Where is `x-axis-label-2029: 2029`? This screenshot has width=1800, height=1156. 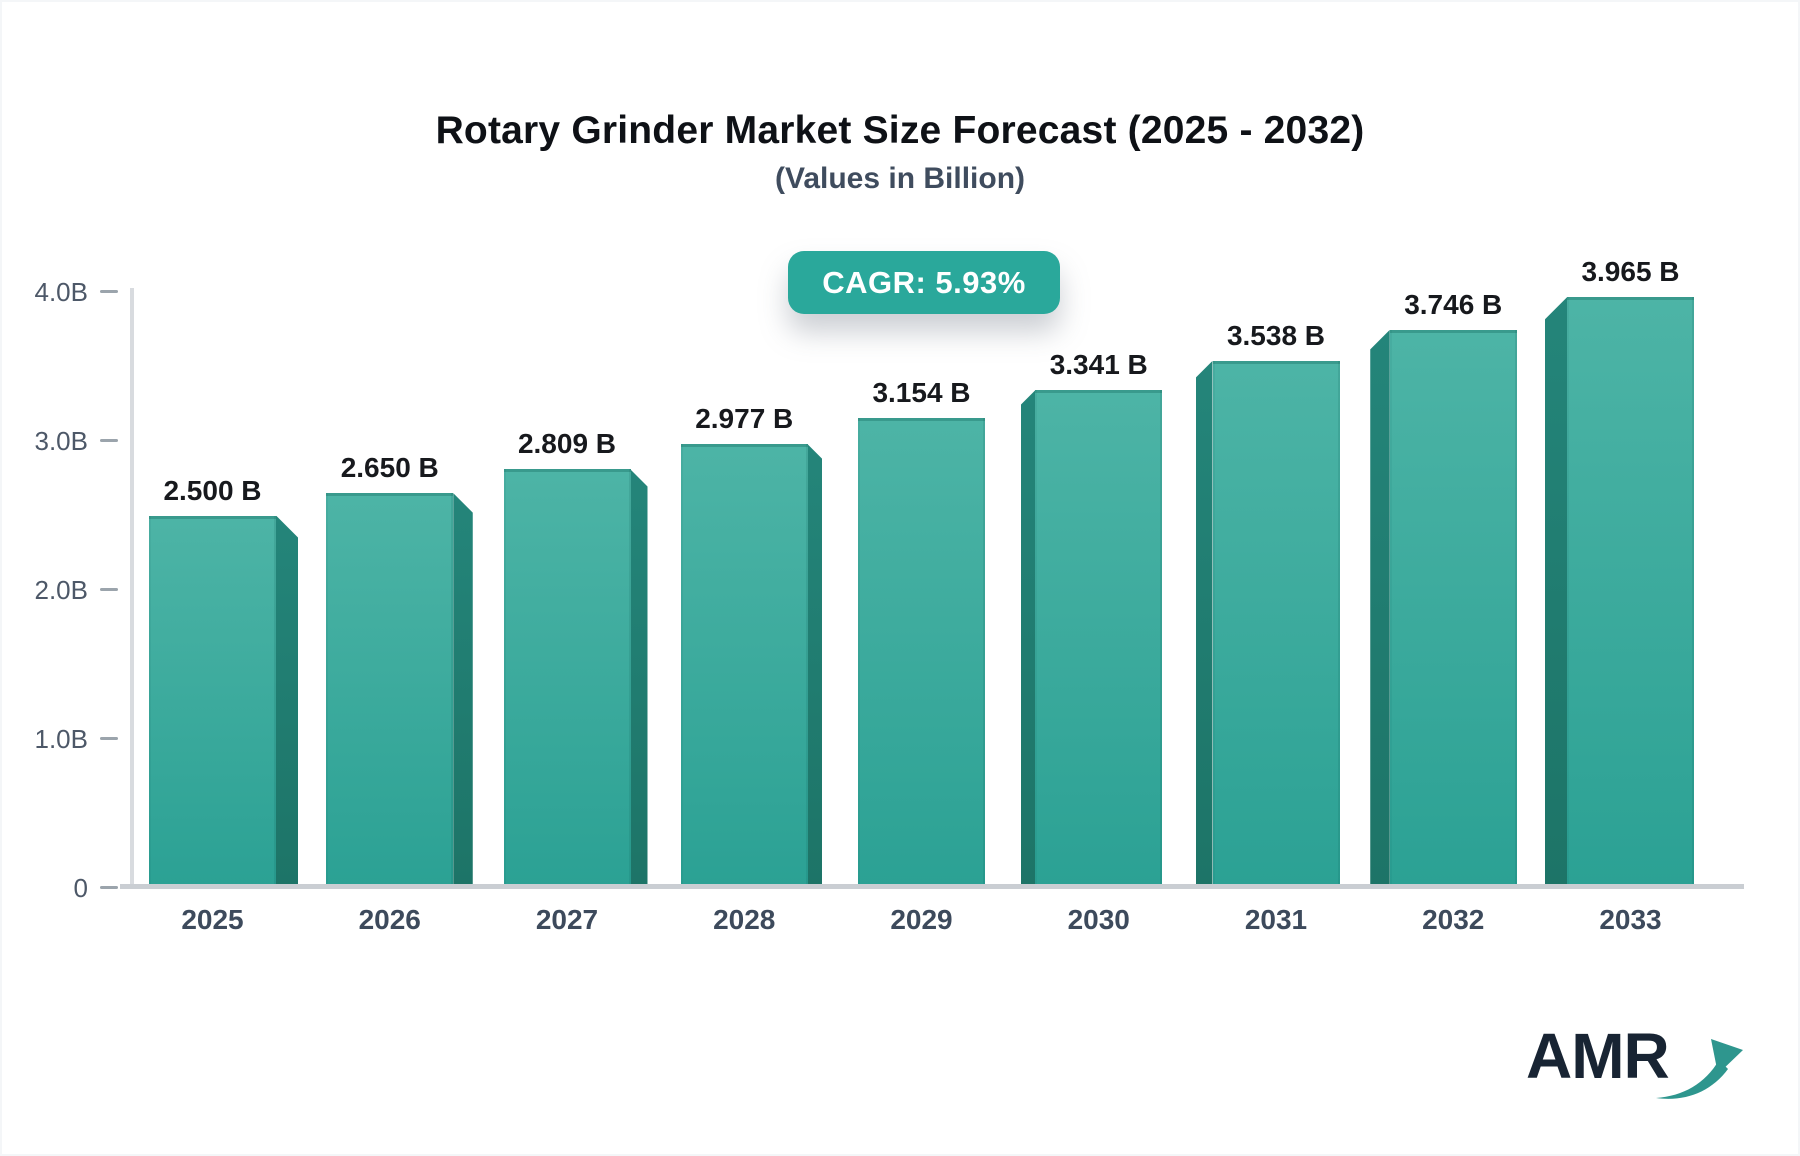
x-axis-label-2029: 2029 is located at coordinates (921, 919).